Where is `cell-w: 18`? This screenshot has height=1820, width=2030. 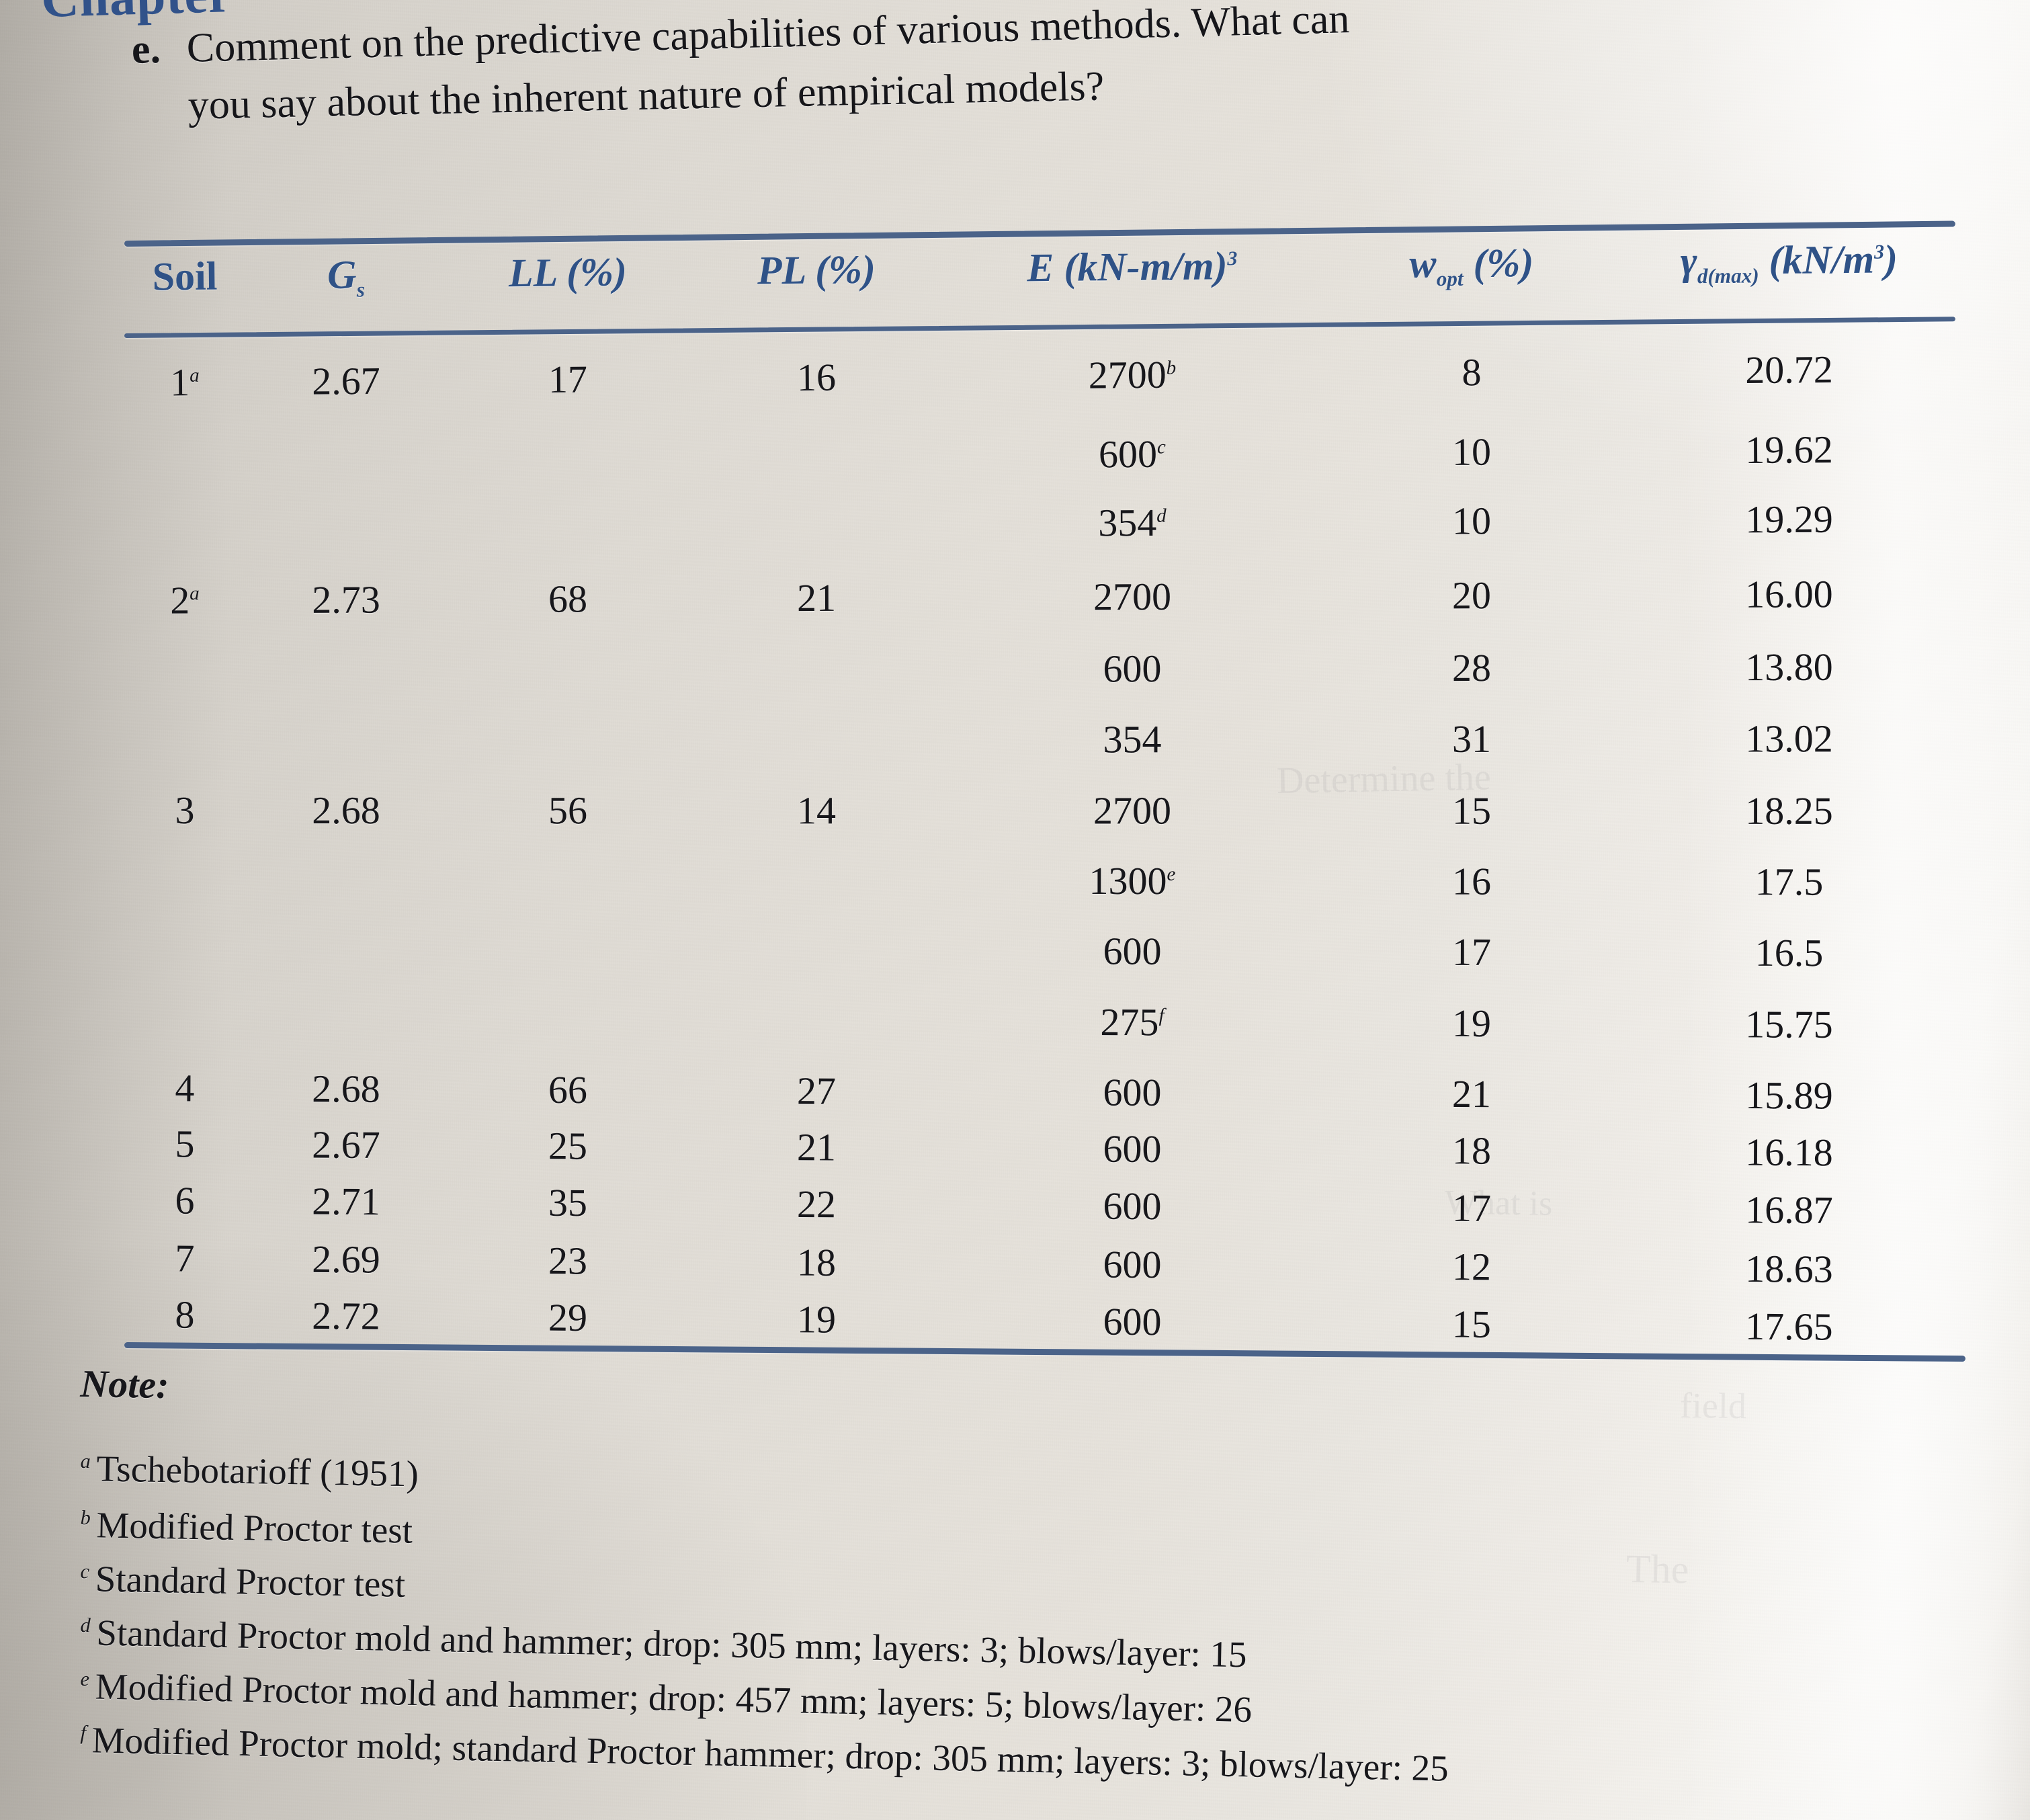
cell-w: 18 is located at coordinates (1471, 1150).